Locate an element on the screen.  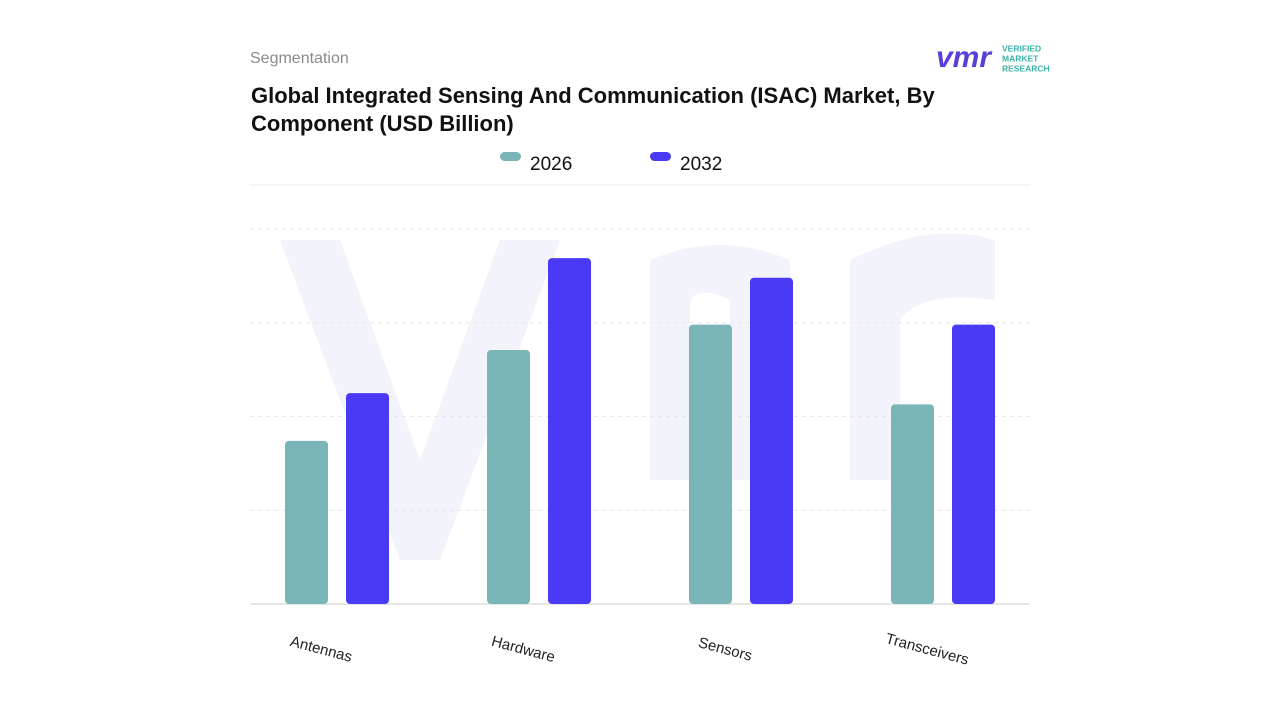
section-label: Segmentation is located at coordinates (299, 58).